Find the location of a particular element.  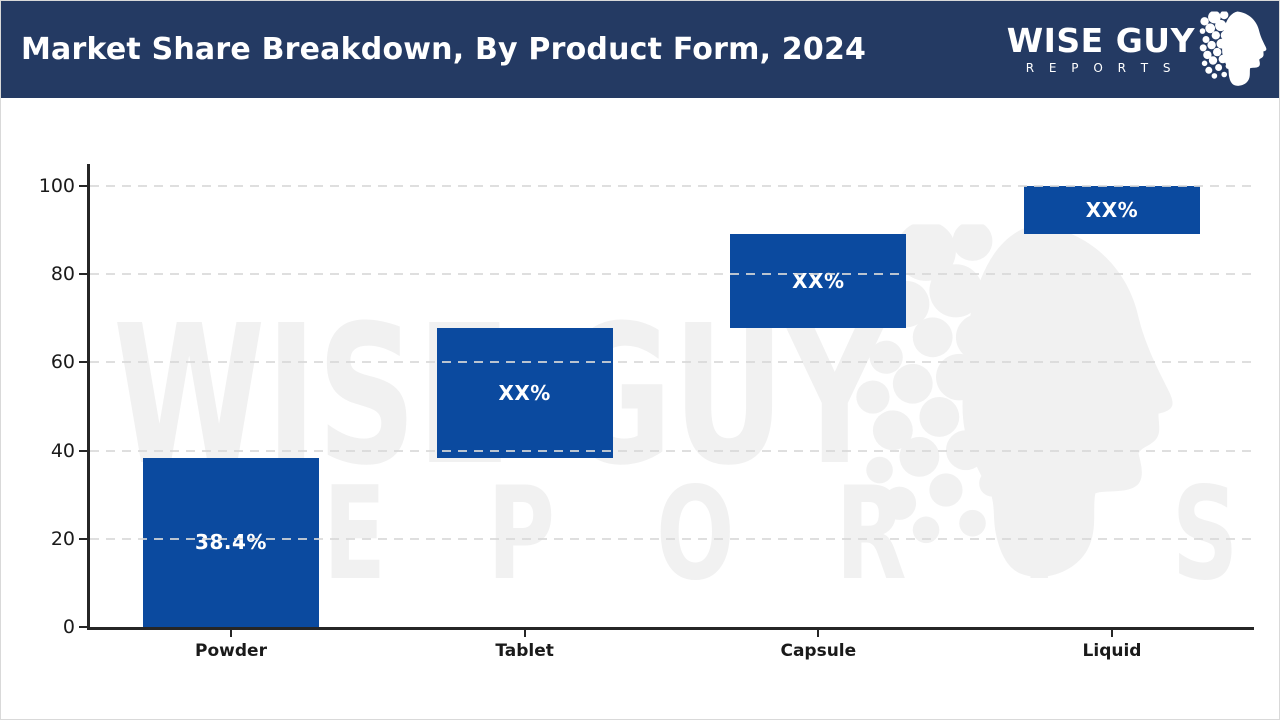

y-tick-label: 100 is located at coordinates (56, 186).